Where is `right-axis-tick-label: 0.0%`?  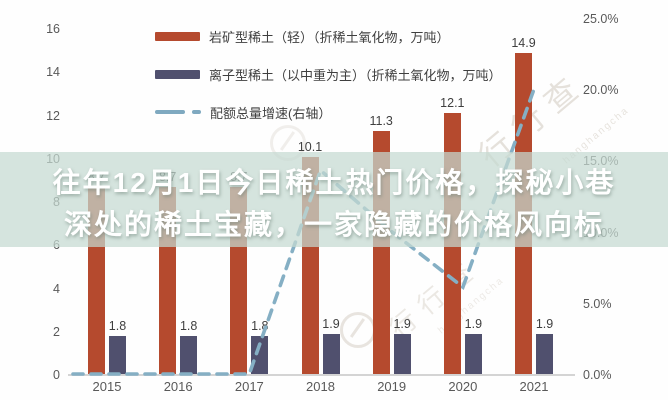
right-axis-tick-label: 0.0% is located at coordinates (597, 375).